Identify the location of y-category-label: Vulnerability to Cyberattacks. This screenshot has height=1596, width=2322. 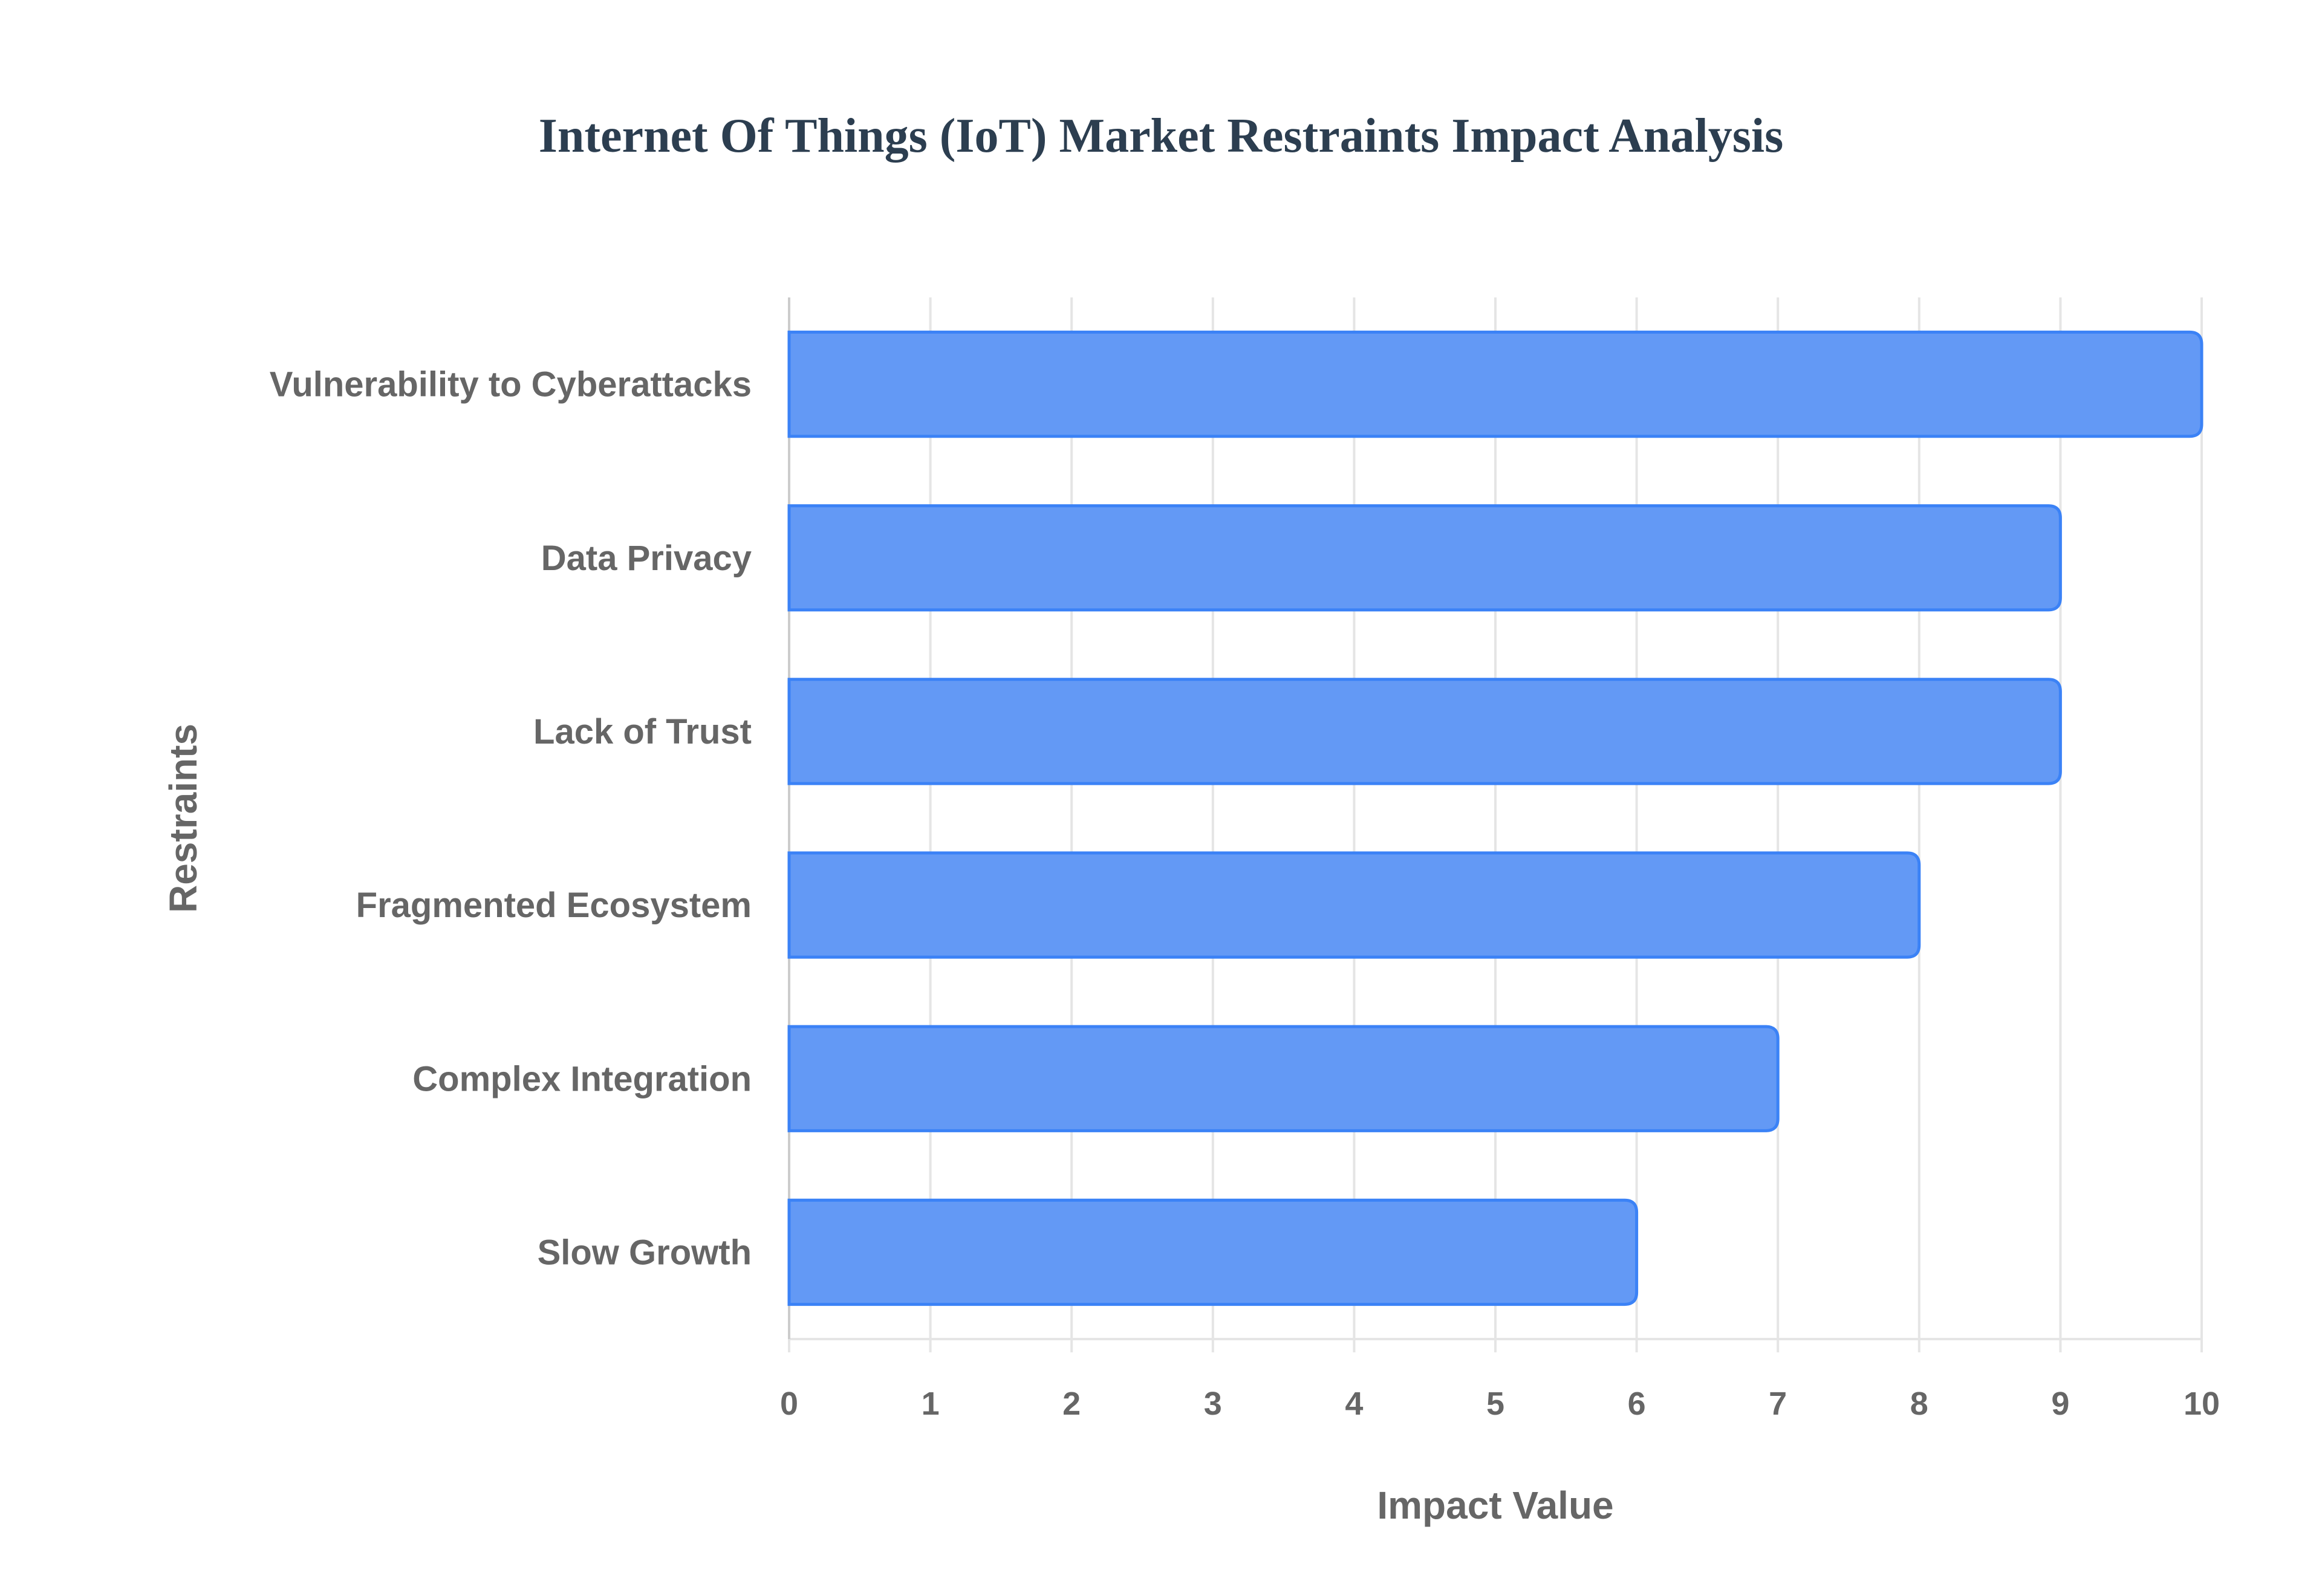
(511, 384).